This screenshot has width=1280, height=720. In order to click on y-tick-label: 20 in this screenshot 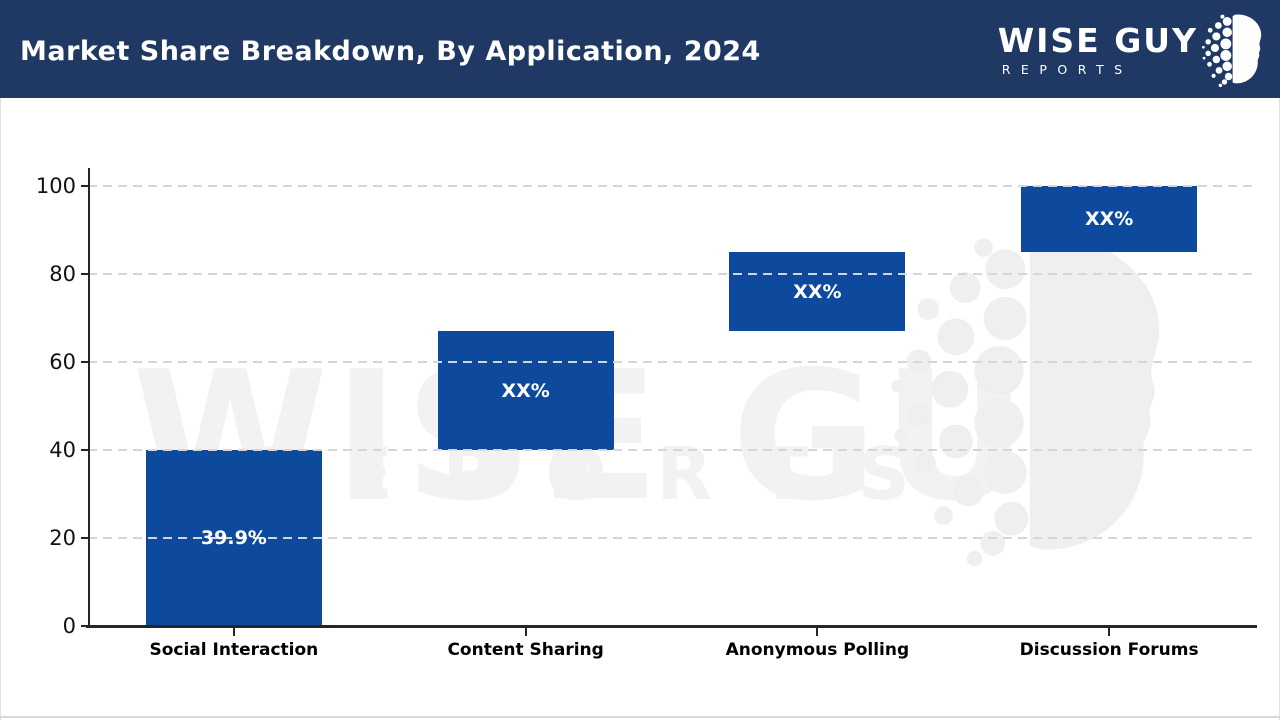, I will do `click(62, 538)`.